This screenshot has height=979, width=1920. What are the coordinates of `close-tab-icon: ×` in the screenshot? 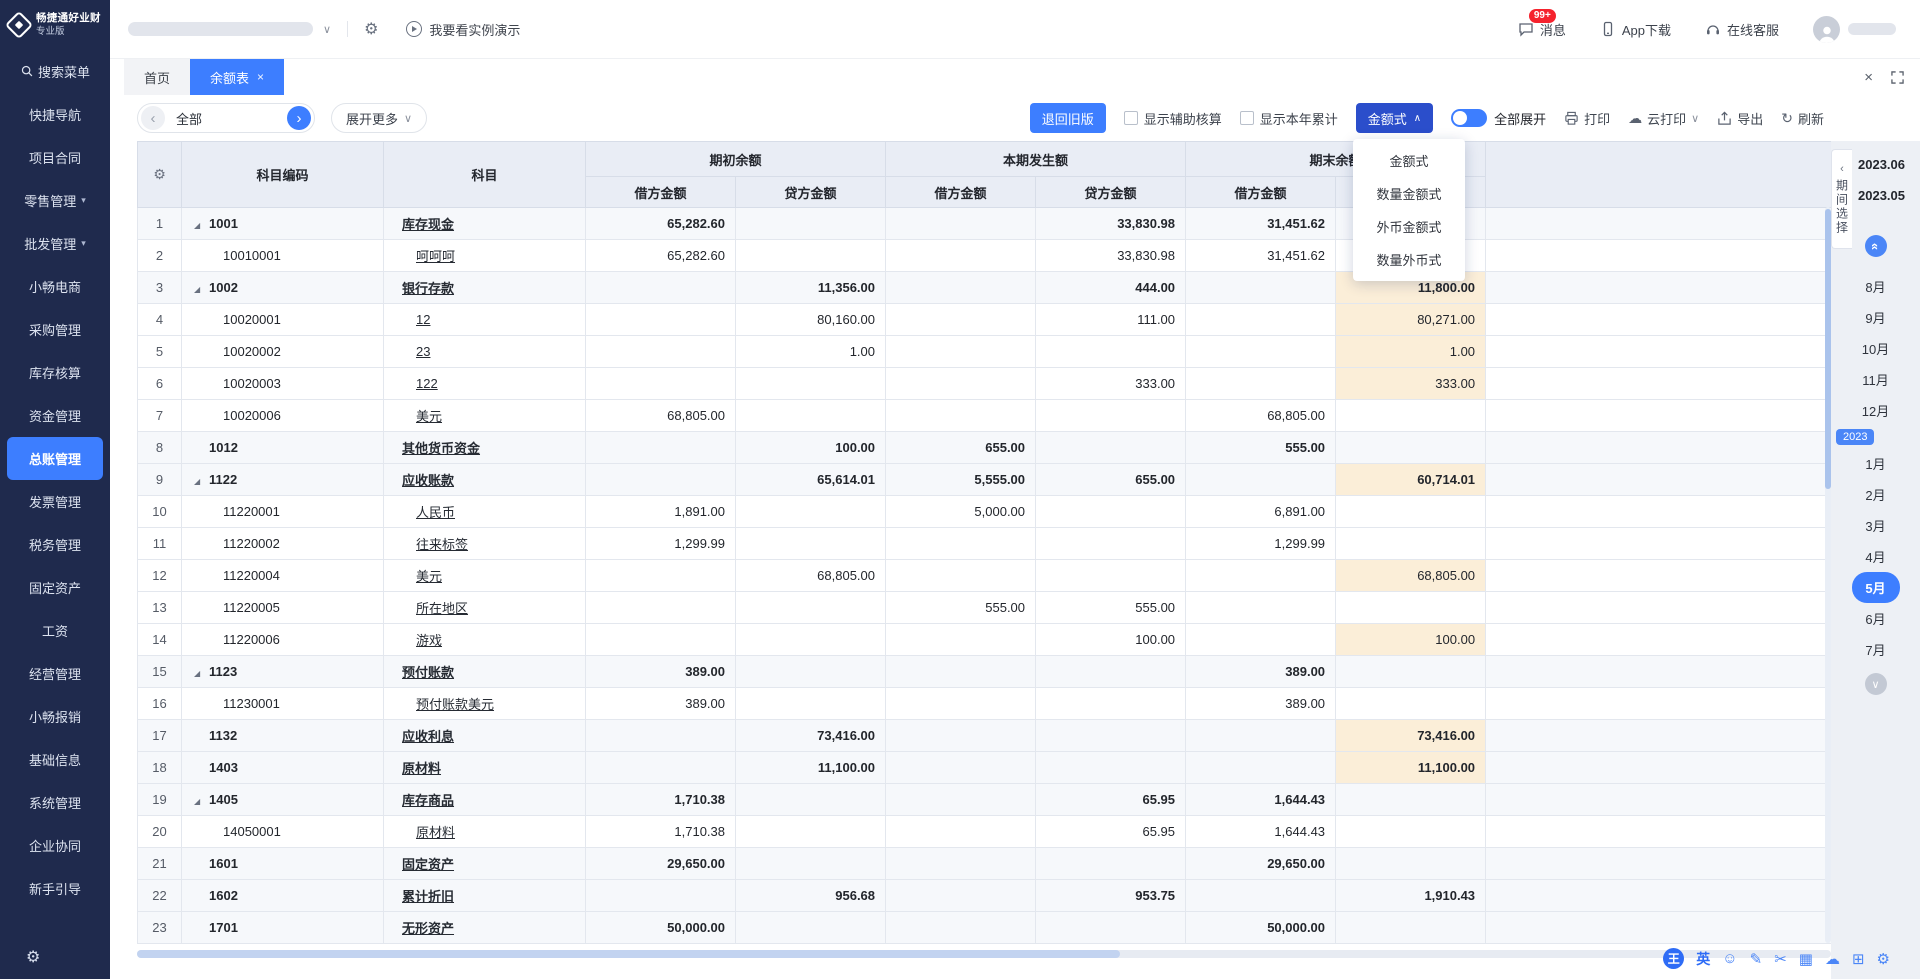 It's located at (261, 77).